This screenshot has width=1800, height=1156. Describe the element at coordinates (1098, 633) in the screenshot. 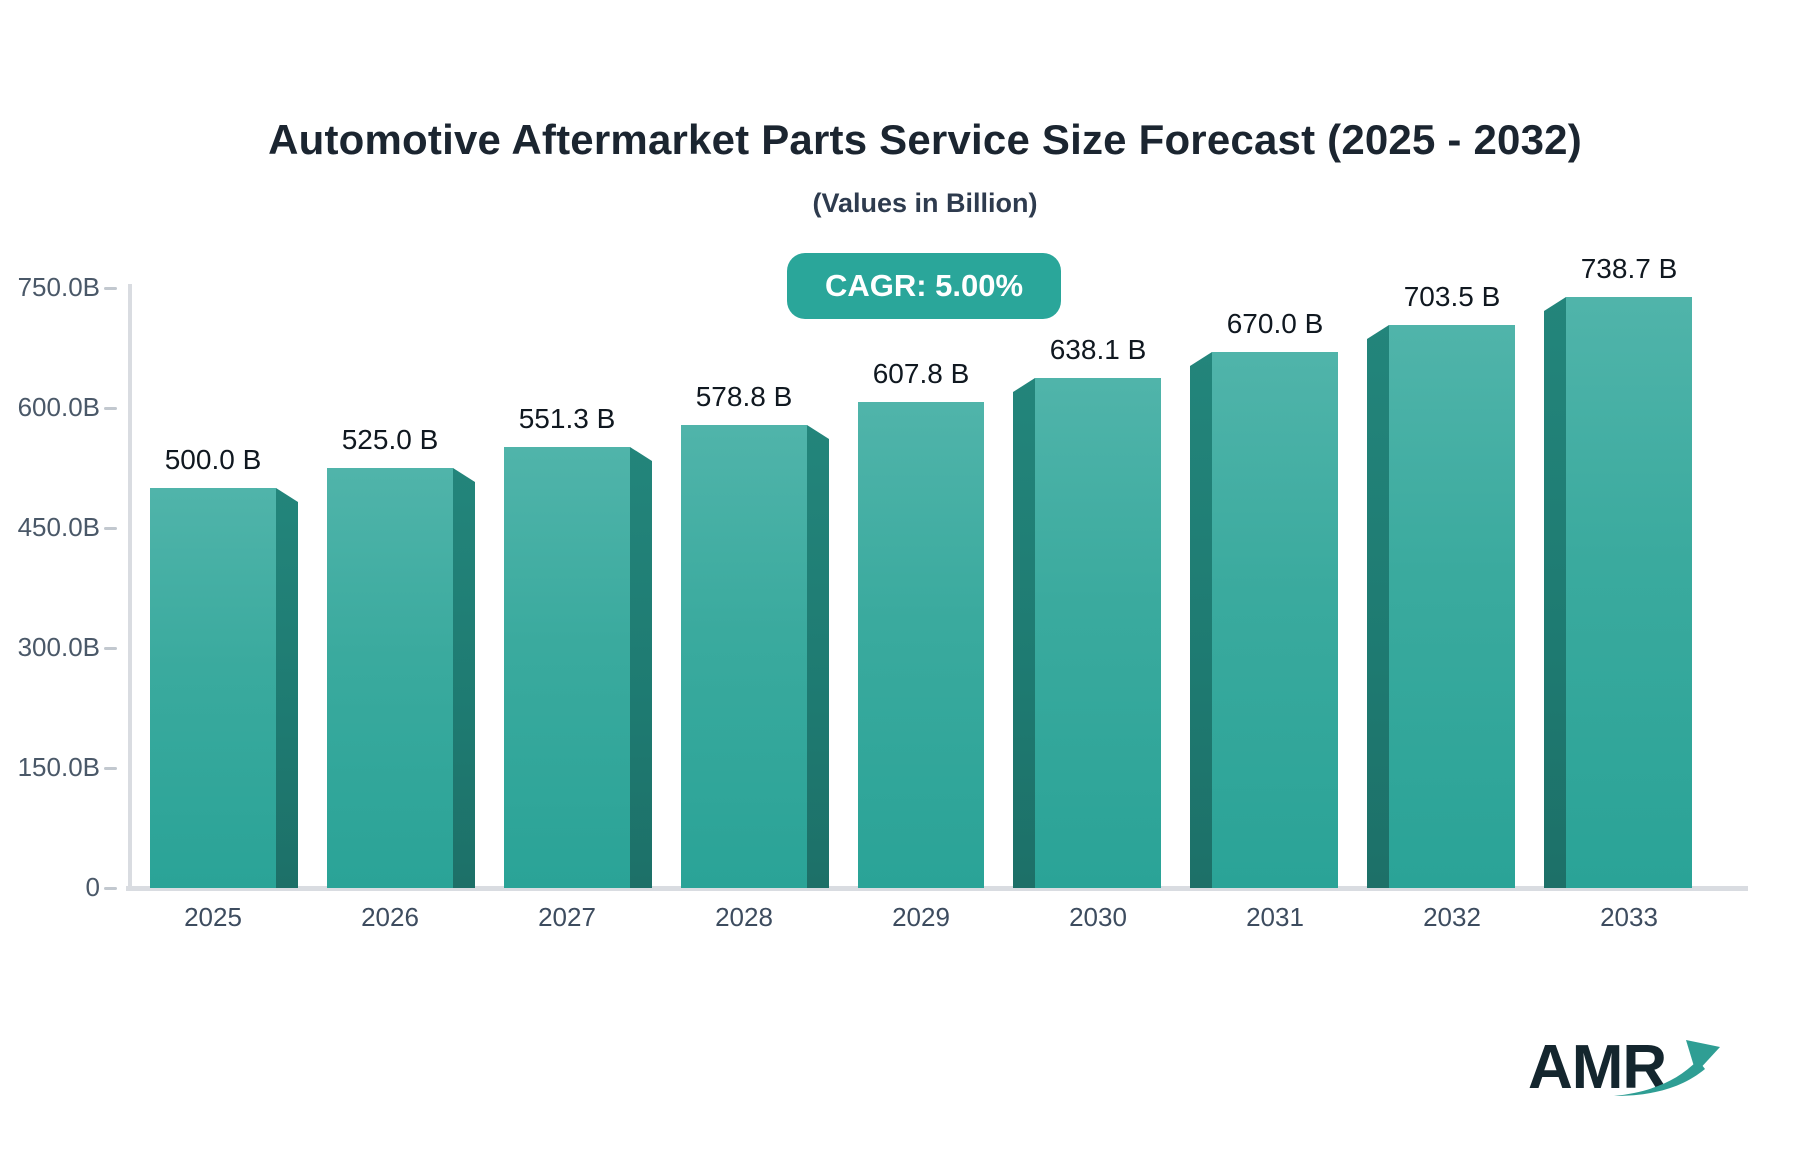

I see `bar-2030` at that location.